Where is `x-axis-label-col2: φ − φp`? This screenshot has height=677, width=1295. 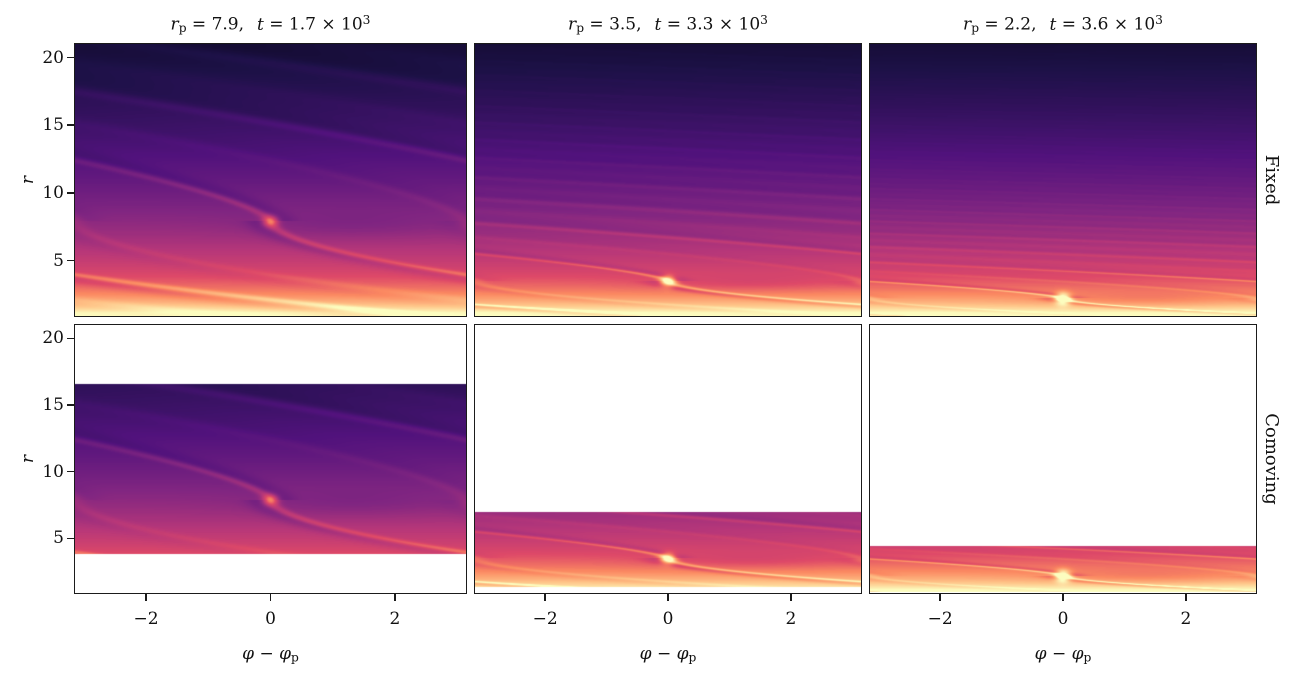
x-axis-label-col2: φ − φp is located at coordinates (1063, 654).